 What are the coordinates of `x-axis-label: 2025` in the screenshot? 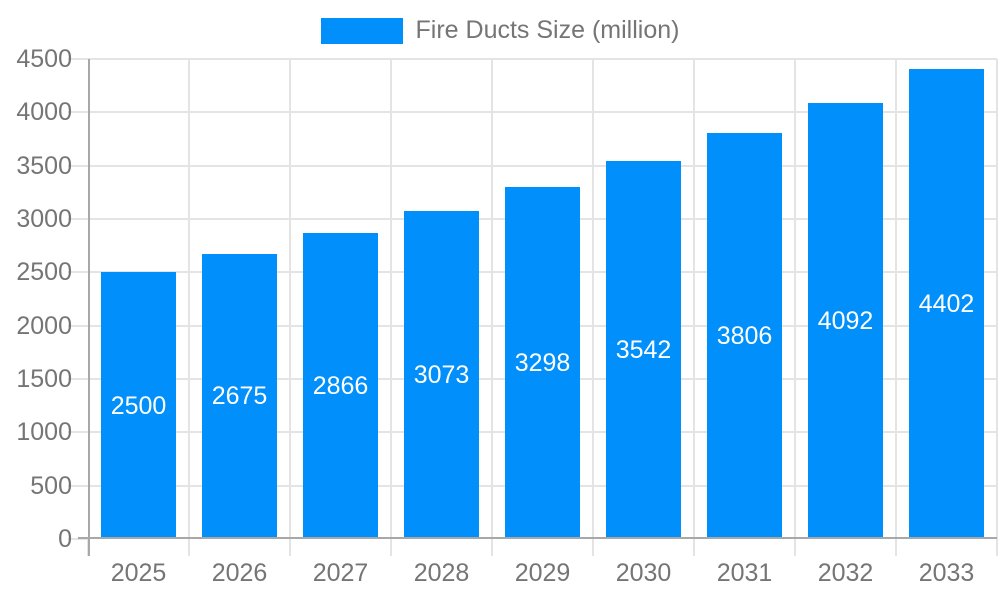 It's located at (138, 573).